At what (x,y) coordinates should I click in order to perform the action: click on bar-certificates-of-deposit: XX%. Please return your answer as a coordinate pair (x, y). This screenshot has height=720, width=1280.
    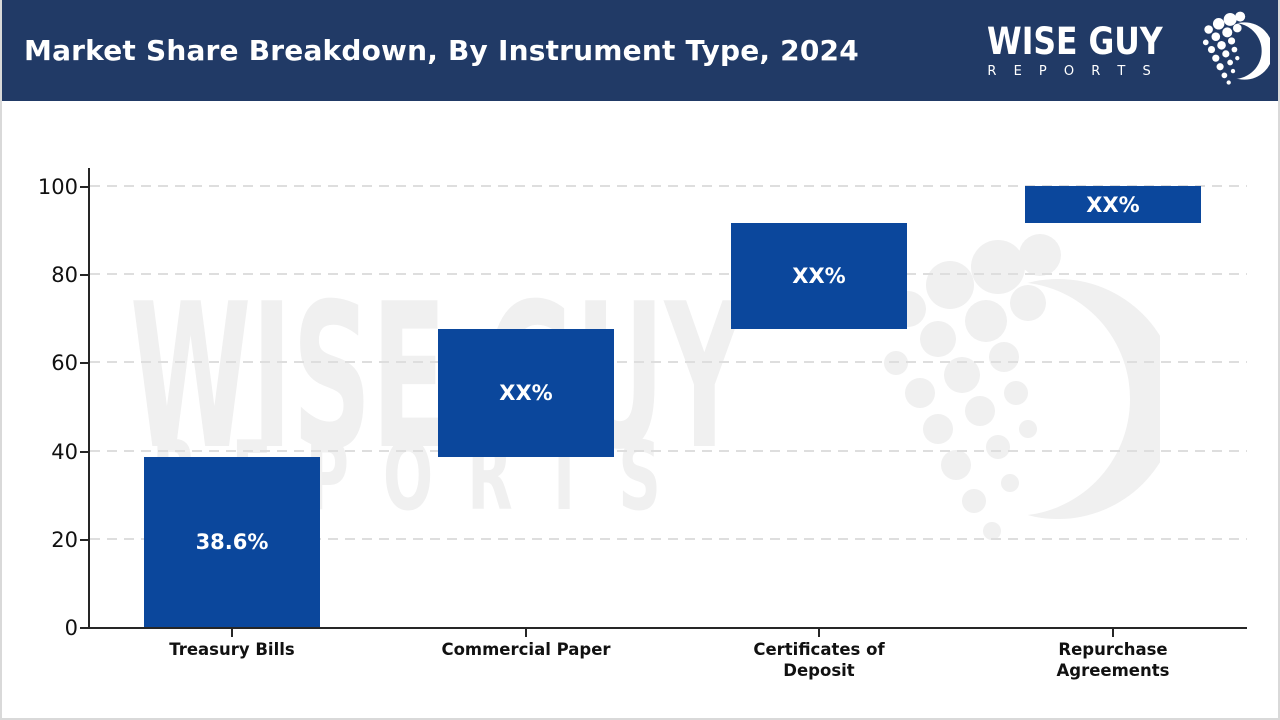
    Looking at the image, I should click on (819, 276).